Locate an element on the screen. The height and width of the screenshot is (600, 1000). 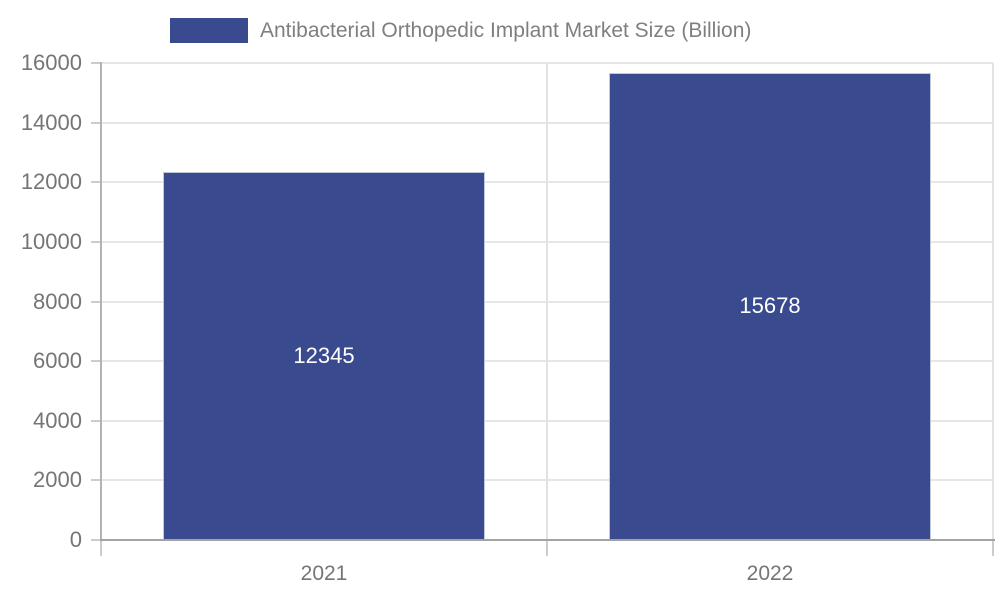
bar-value-label: 15678 is located at coordinates (770, 306).